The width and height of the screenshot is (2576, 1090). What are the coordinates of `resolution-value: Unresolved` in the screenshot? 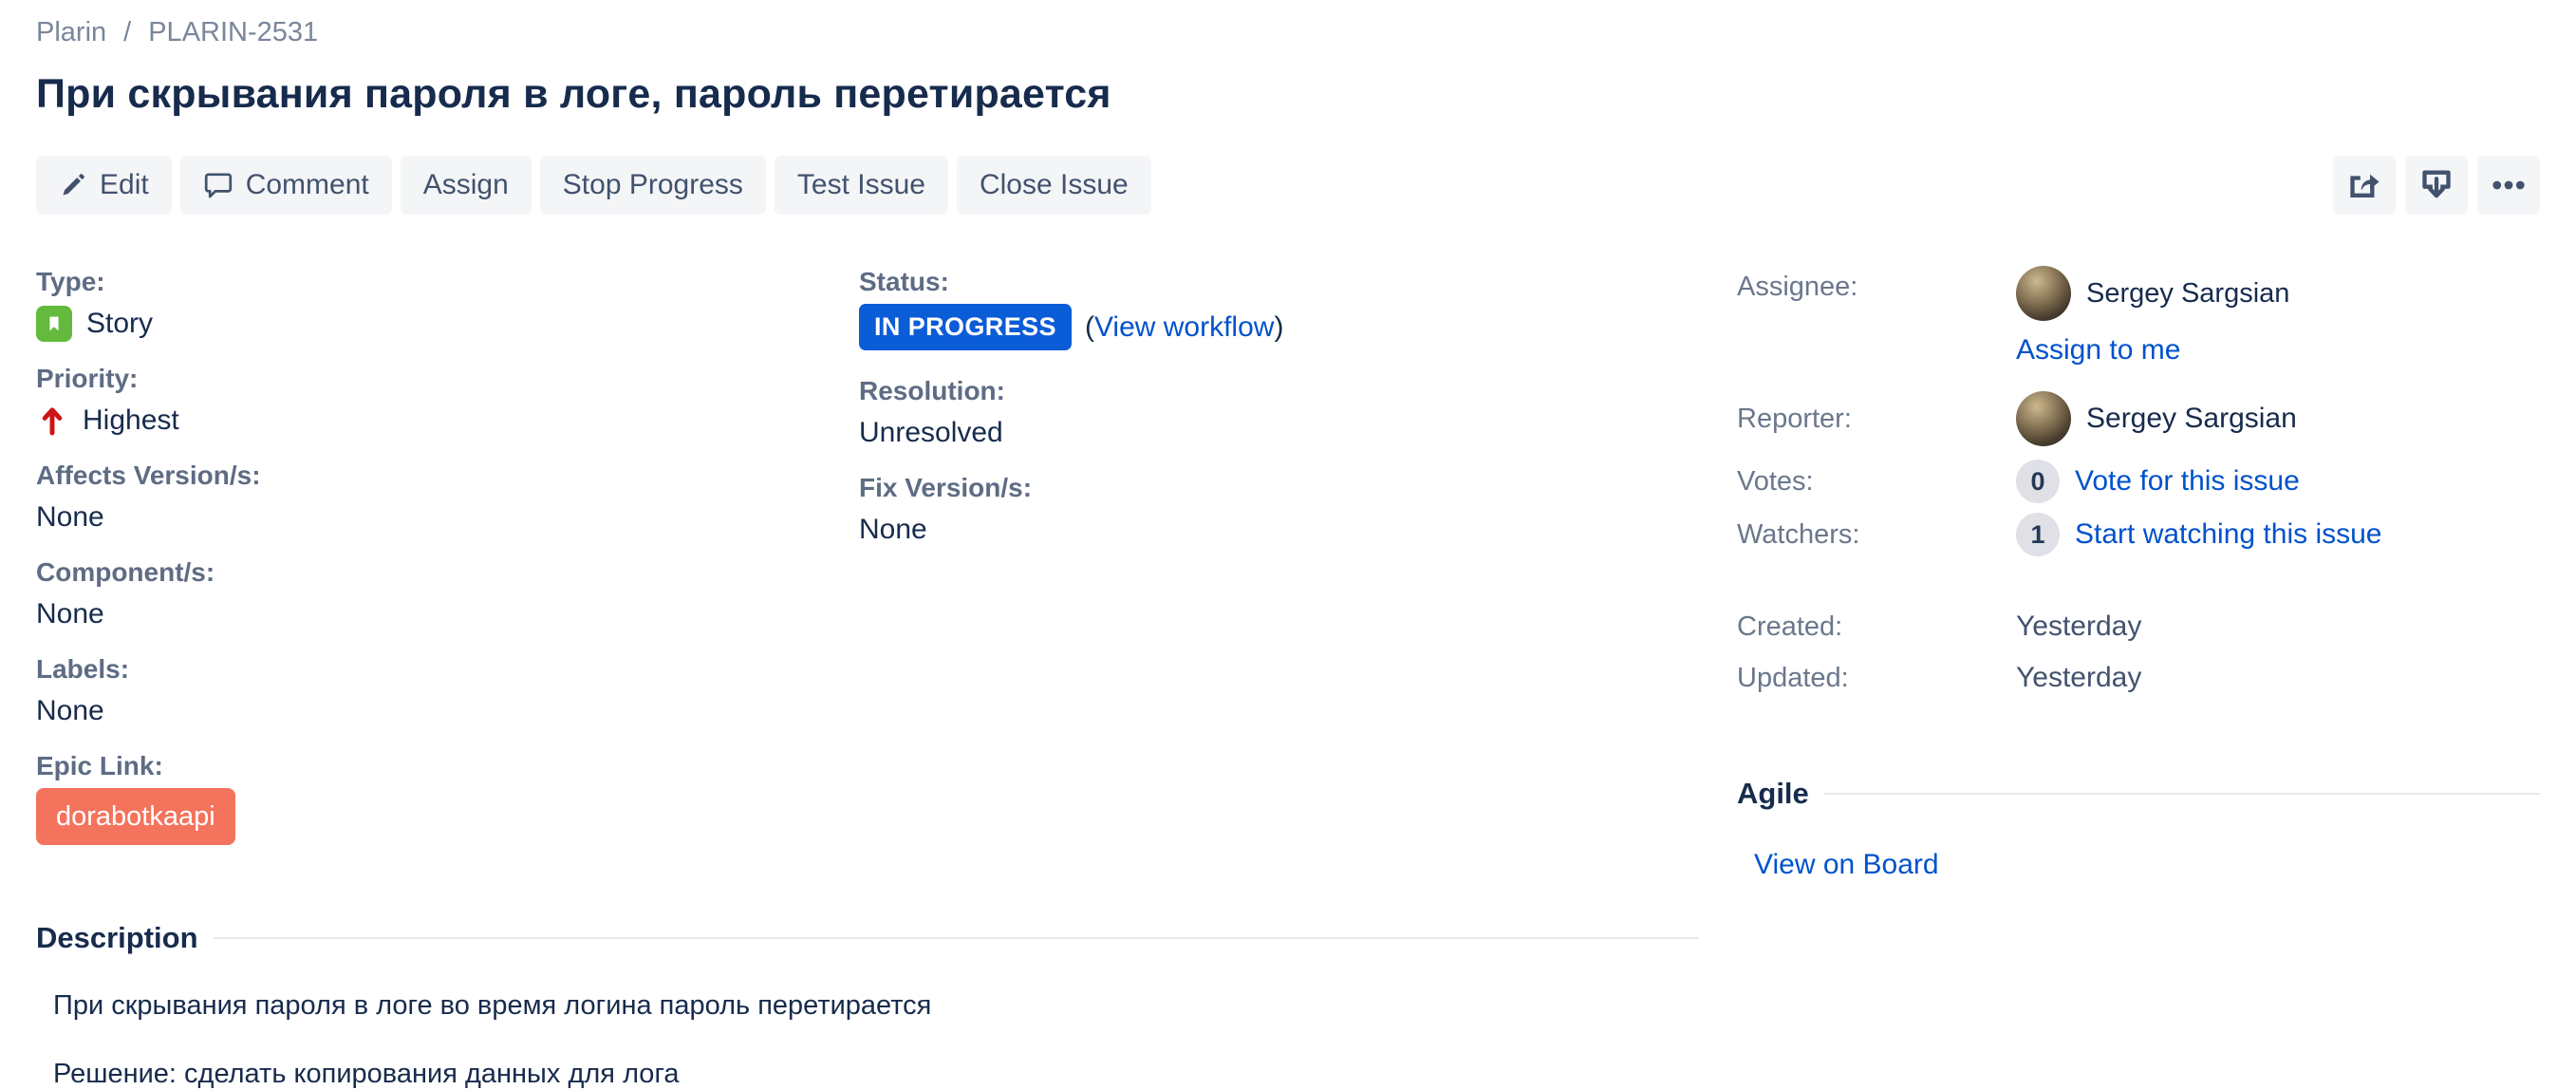 It's located at (931, 432).